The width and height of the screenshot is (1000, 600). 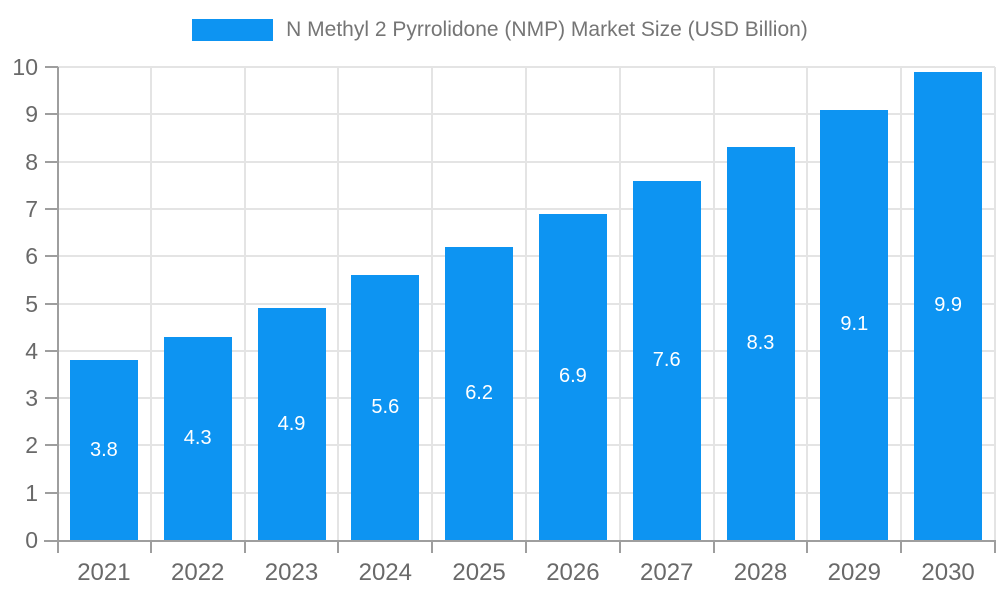 What do you see at coordinates (31, 161) in the screenshot?
I see `y-axis-tick-label: 8` at bounding box center [31, 161].